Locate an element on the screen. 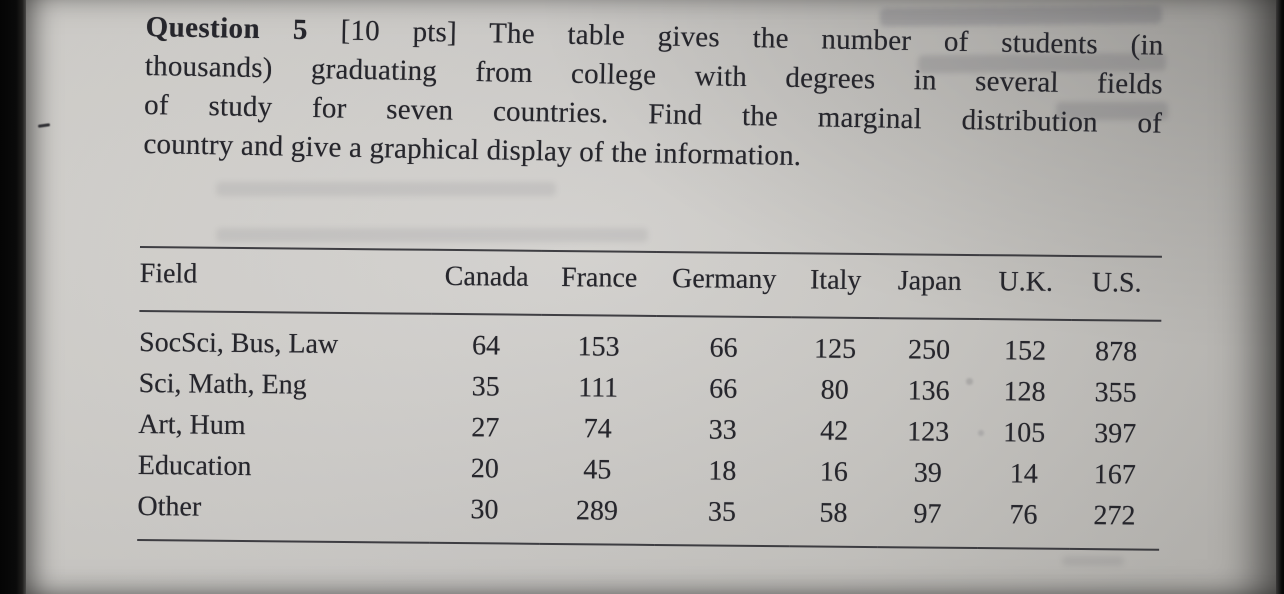 The height and width of the screenshot is (594, 1284). table-cell: 152 is located at coordinates (1025, 351).